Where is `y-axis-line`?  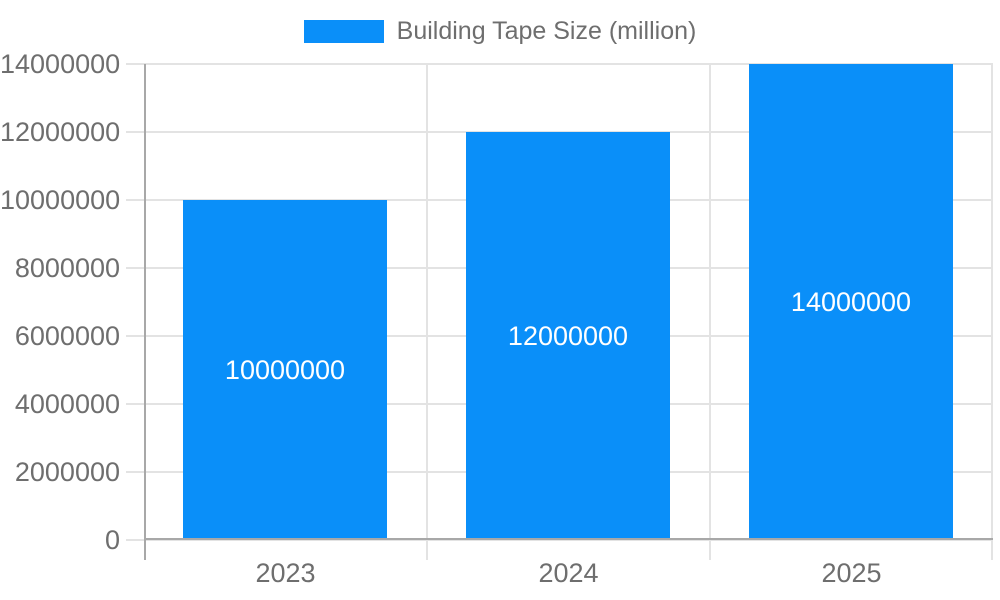 y-axis-line is located at coordinates (145, 312).